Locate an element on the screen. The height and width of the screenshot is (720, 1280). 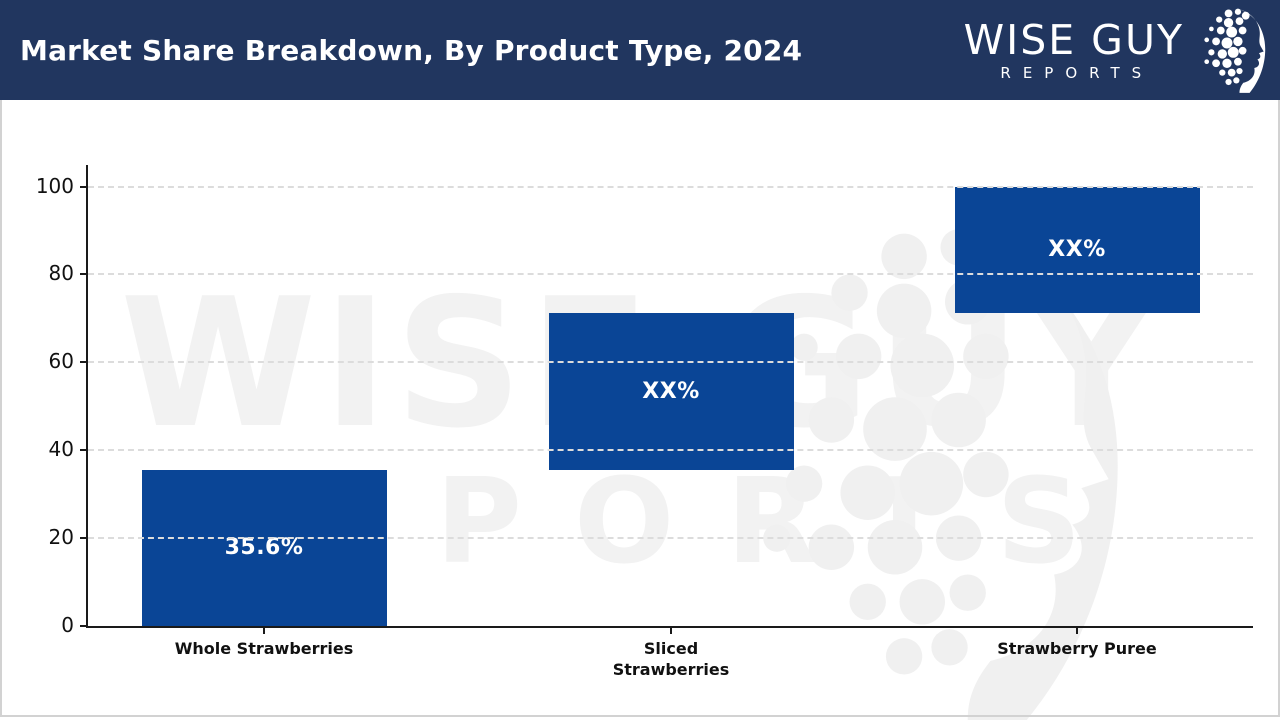
logo-wordmark: WISE GUY is located at coordinates (1073, 40).